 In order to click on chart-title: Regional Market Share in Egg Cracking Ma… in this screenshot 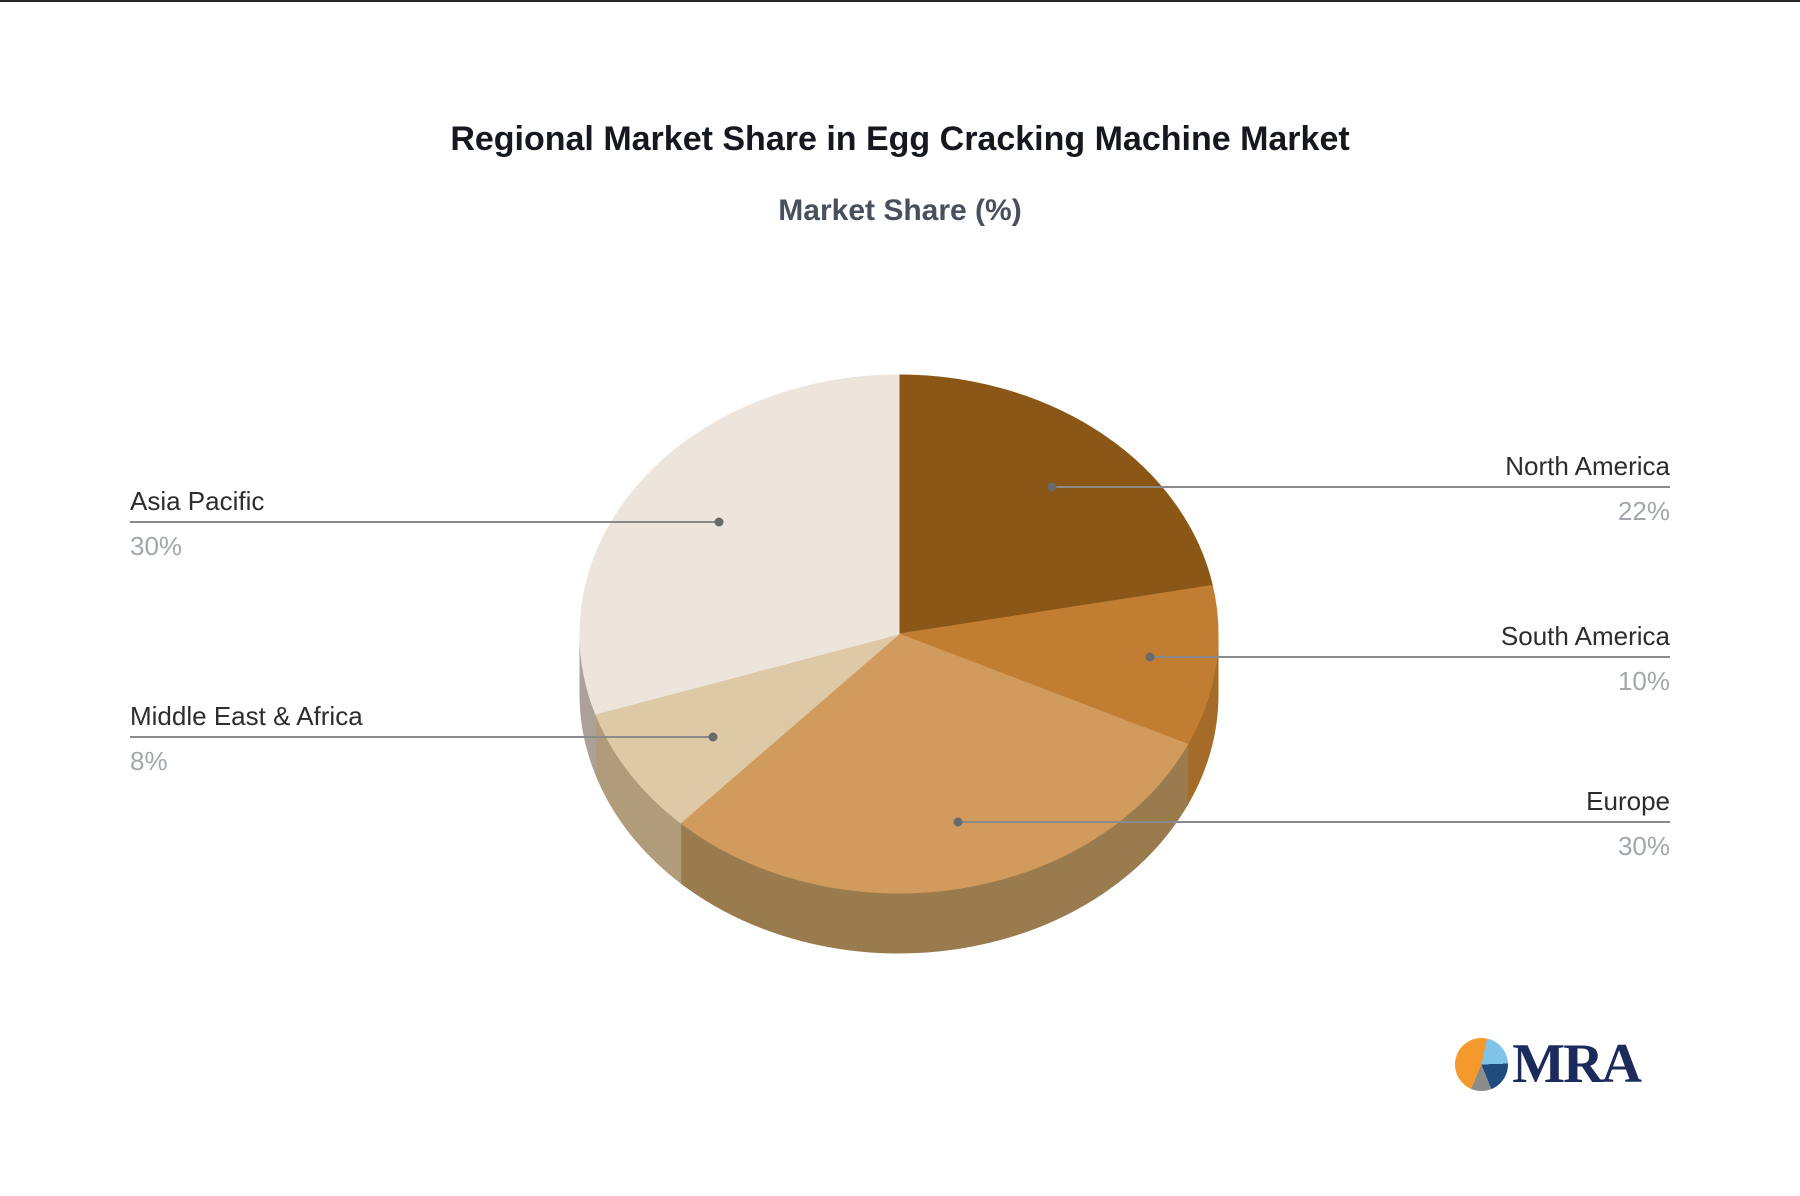, I will do `click(900, 139)`.